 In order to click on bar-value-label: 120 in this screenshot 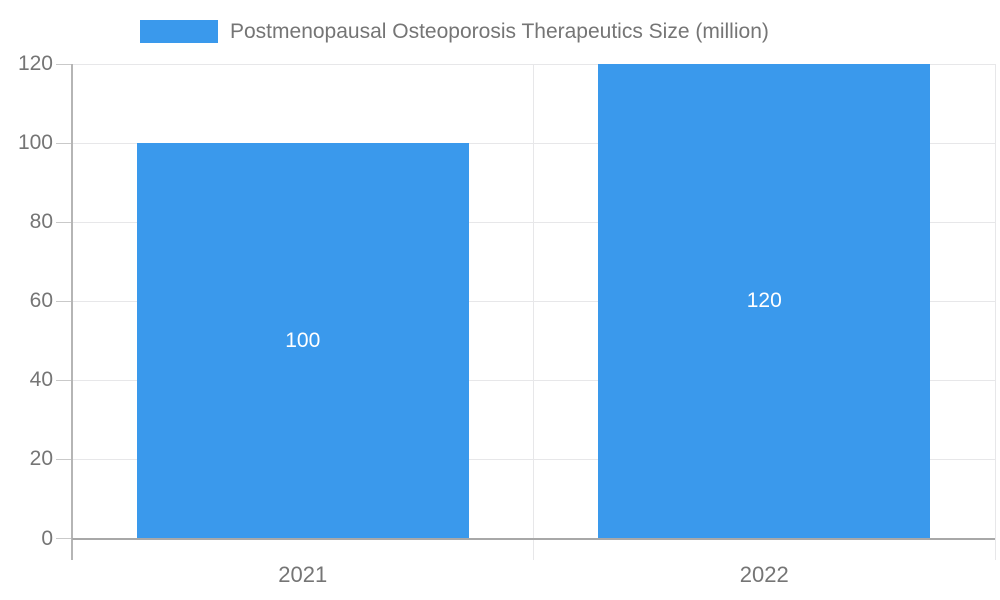, I will do `click(764, 301)`.